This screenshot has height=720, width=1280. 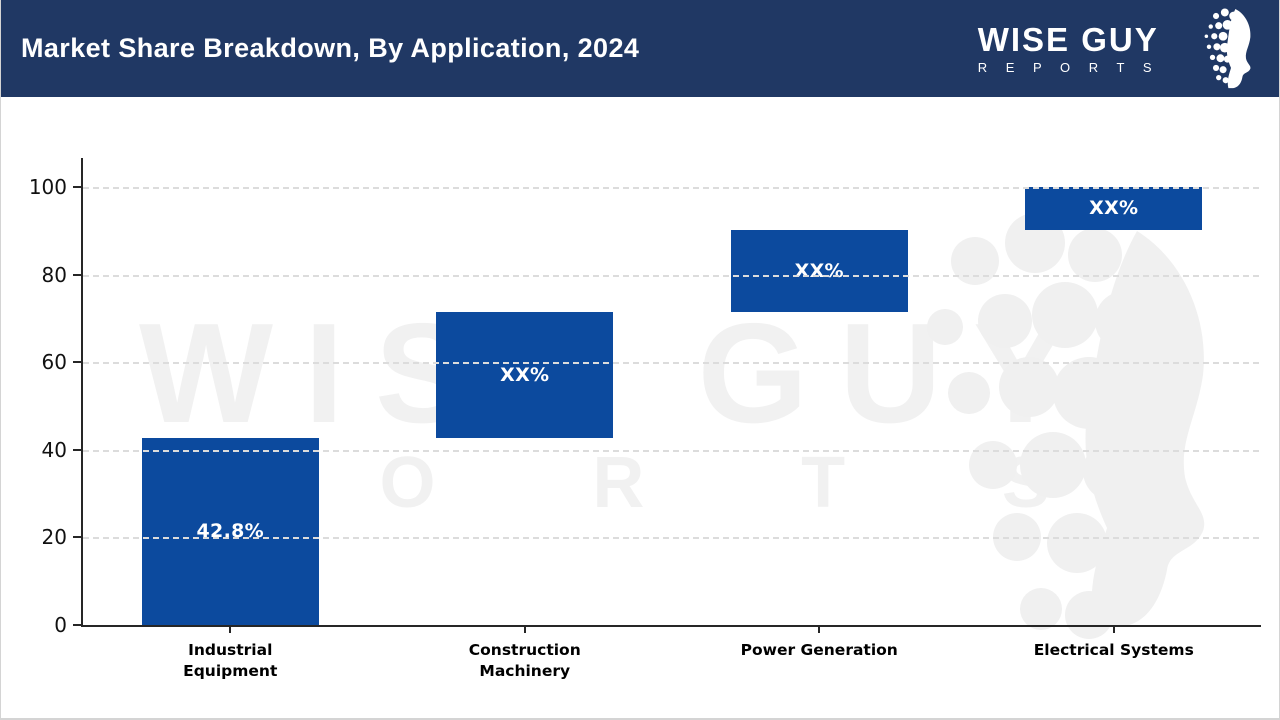 What do you see at coordinates (54, 449) in the screenshot?
I see `y-tick-label-40: 40` at bounding box center [54, 449].